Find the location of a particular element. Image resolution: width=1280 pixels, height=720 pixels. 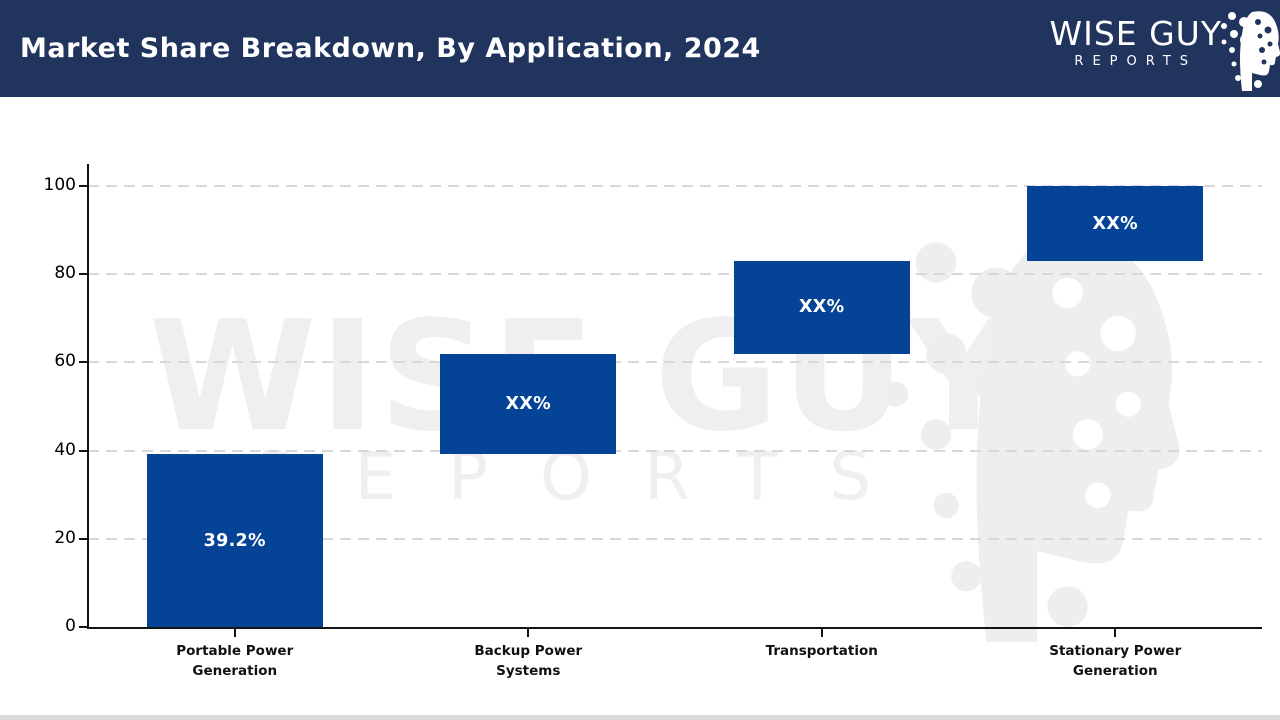

bar-transportation: XX% is located at coordinates (821, 307).